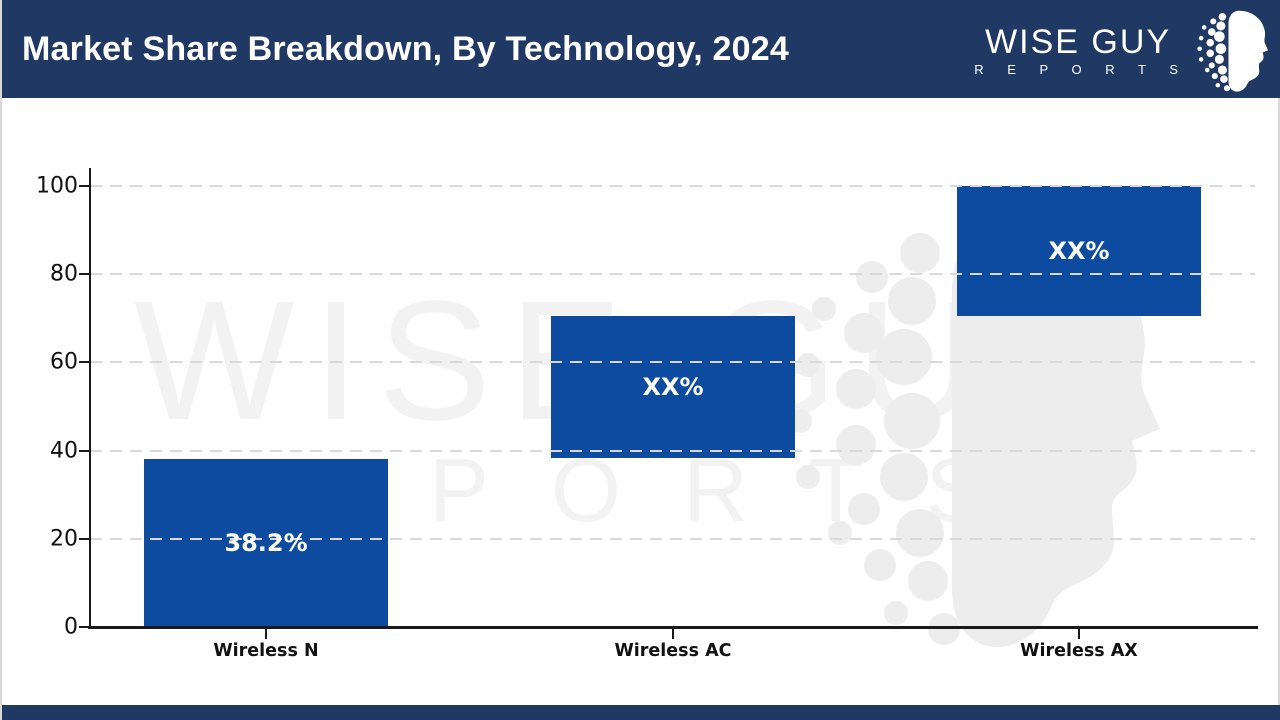  I want to click on y-tick-label-80: 80, so click(64, 274).